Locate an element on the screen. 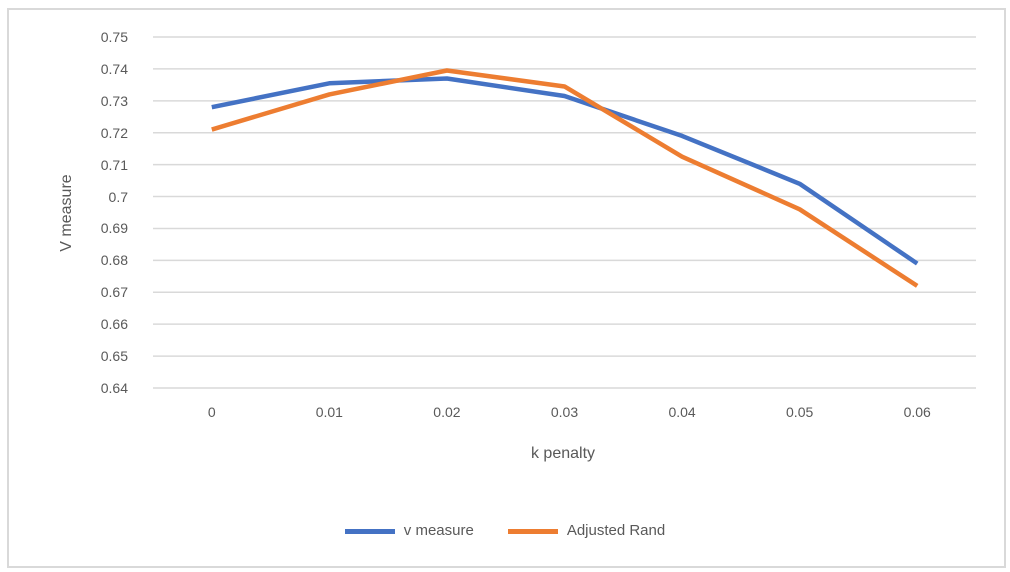 This screenshot has height=572, width=1010. legend-item-v-measure: v measure is located at coordinates (409, 531).